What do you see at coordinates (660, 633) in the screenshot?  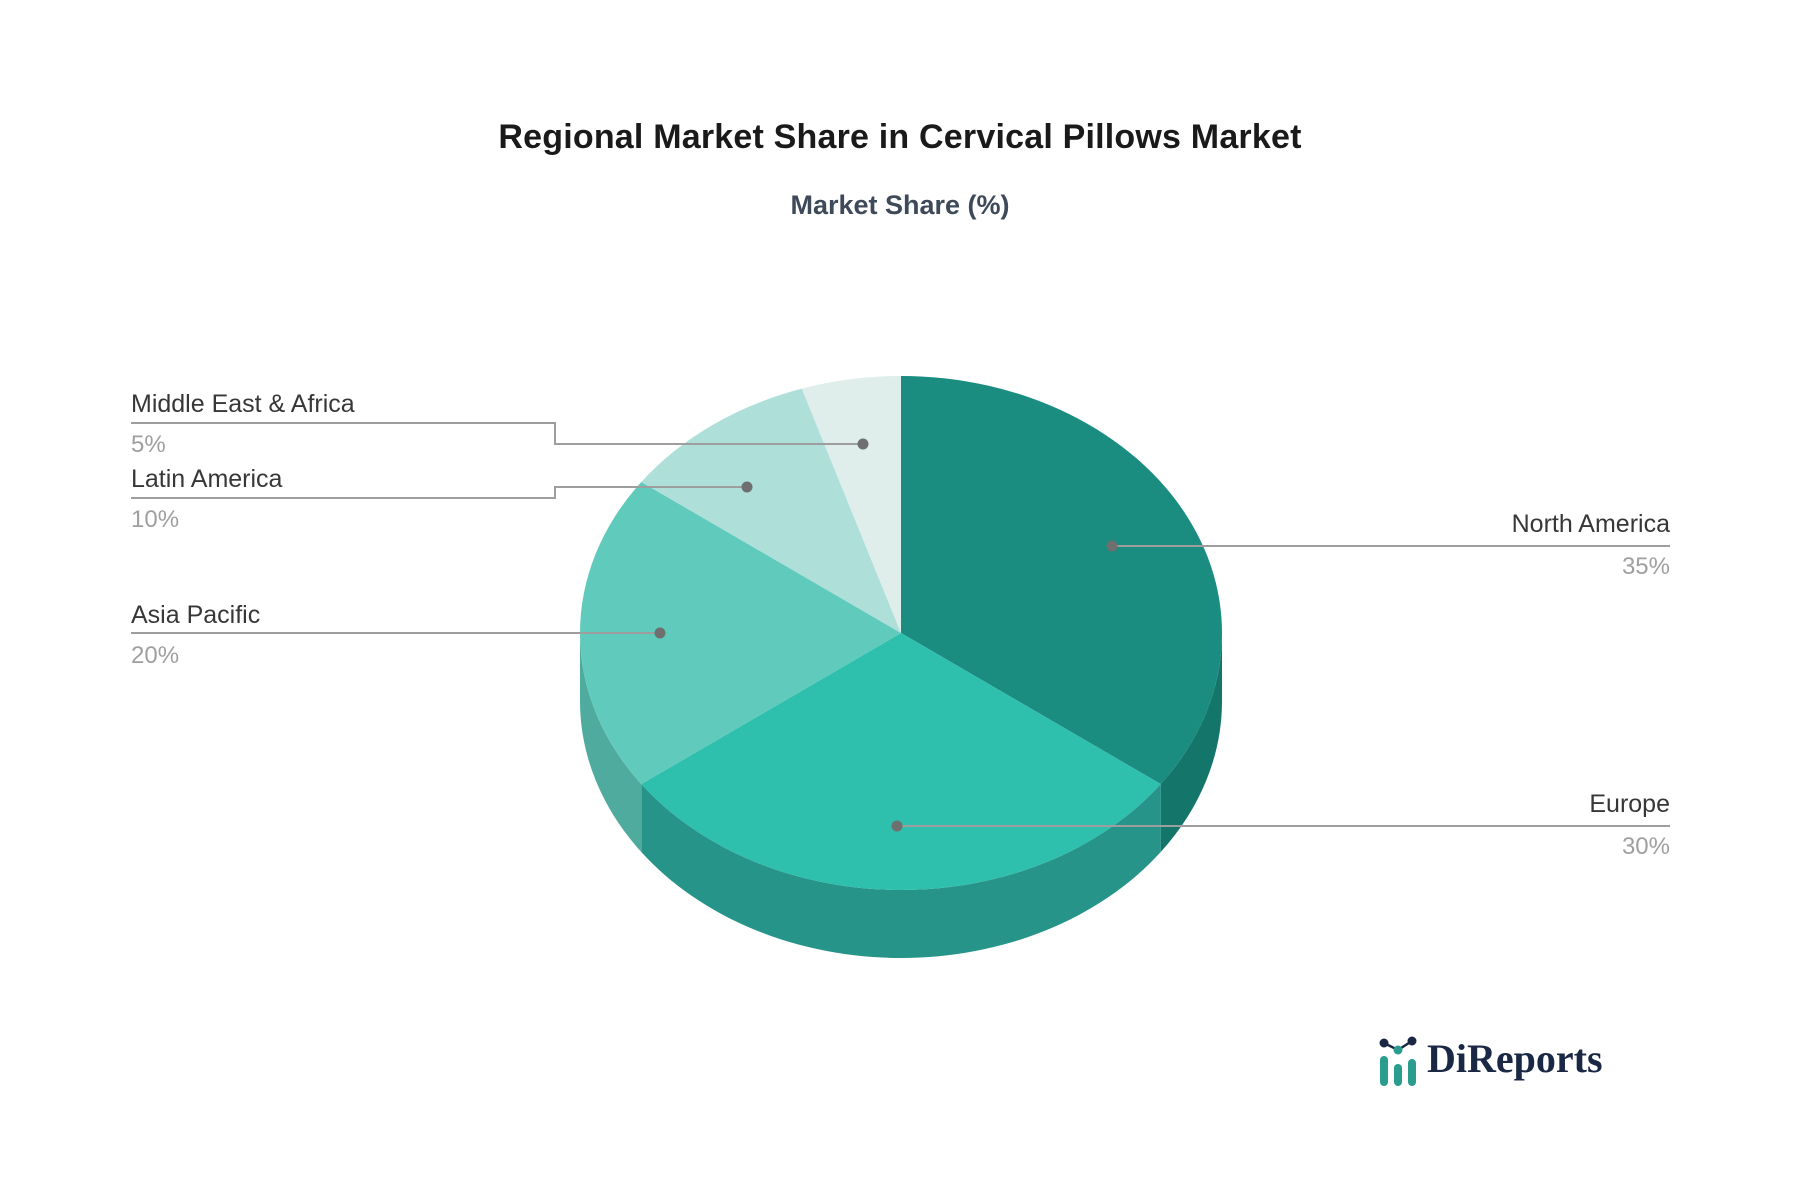 I see `leader-dot-asia-pacific` at bounding box center [660, 633].